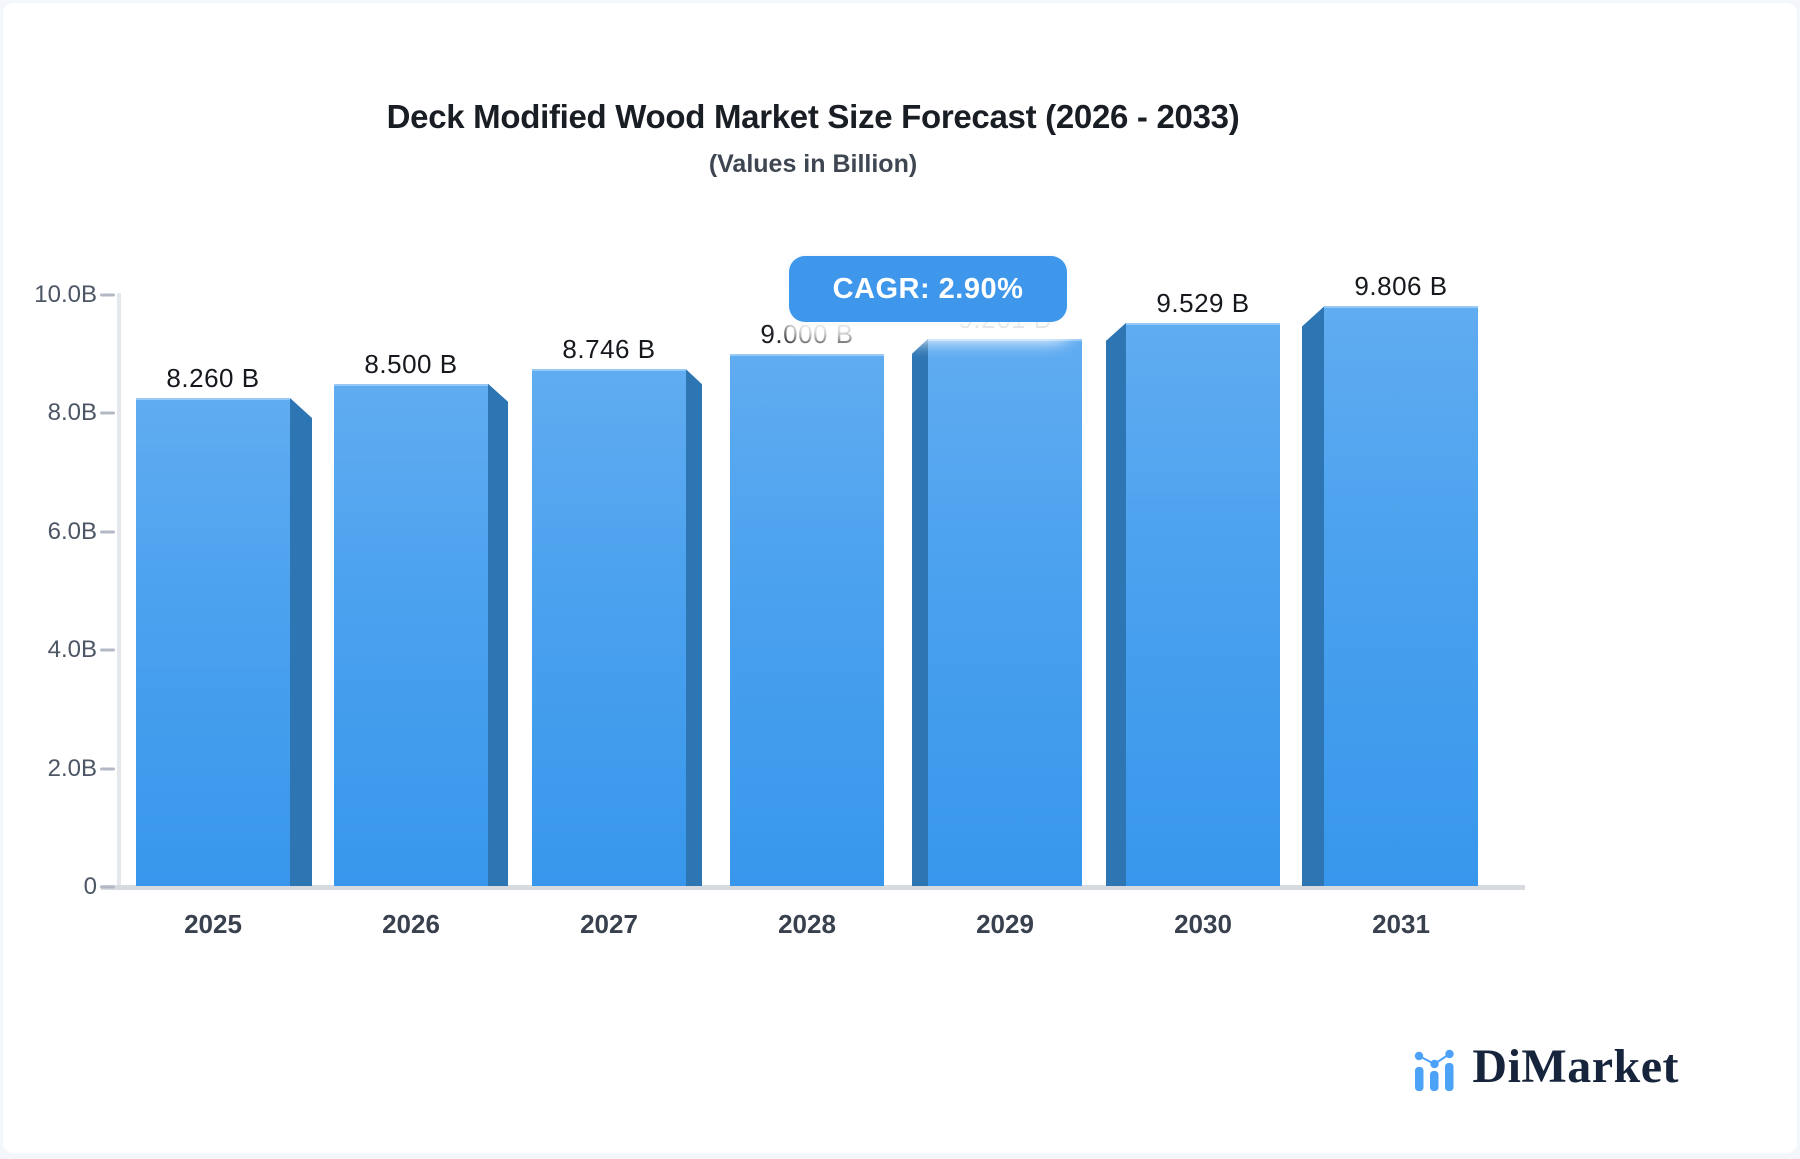 The width and height of the screenshot is (1800, 1159). What do you see at coordinates (213, 924) in the screenshot?
I see `x-axis-label-2025: 2025` at bounding box center [213, 924].